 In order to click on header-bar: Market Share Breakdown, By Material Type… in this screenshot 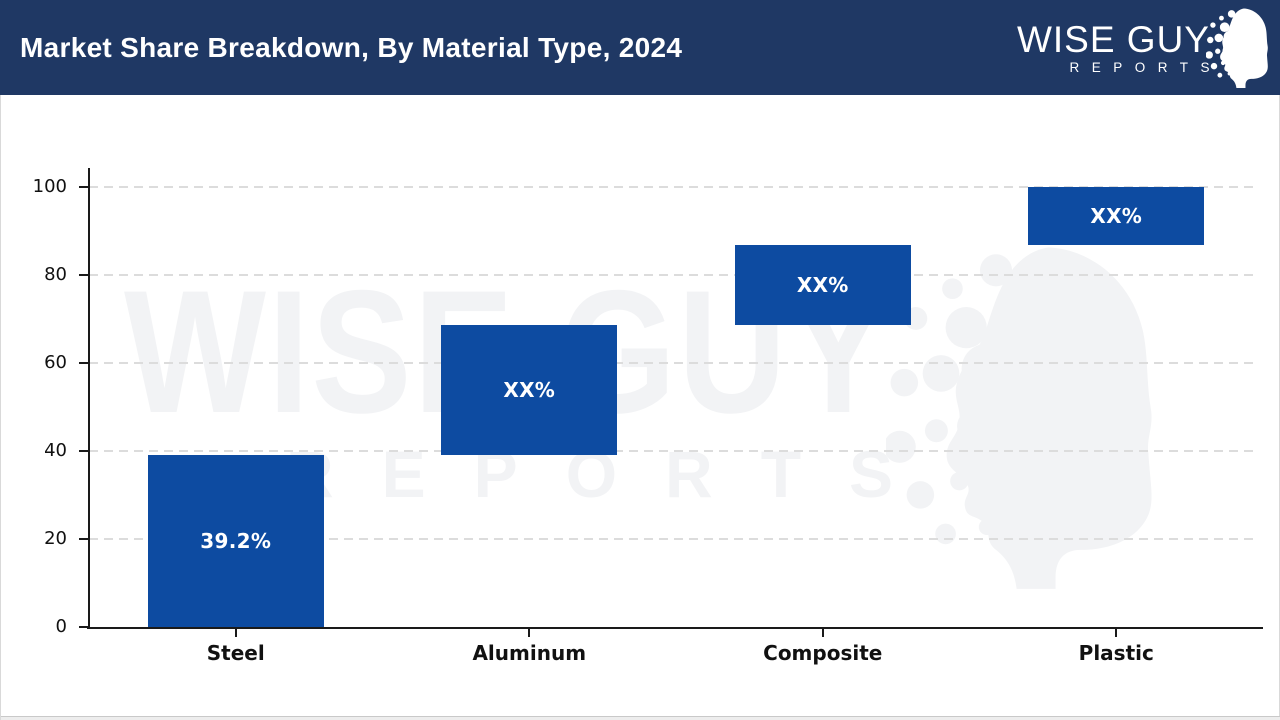, I will do `click(640, 47)`.